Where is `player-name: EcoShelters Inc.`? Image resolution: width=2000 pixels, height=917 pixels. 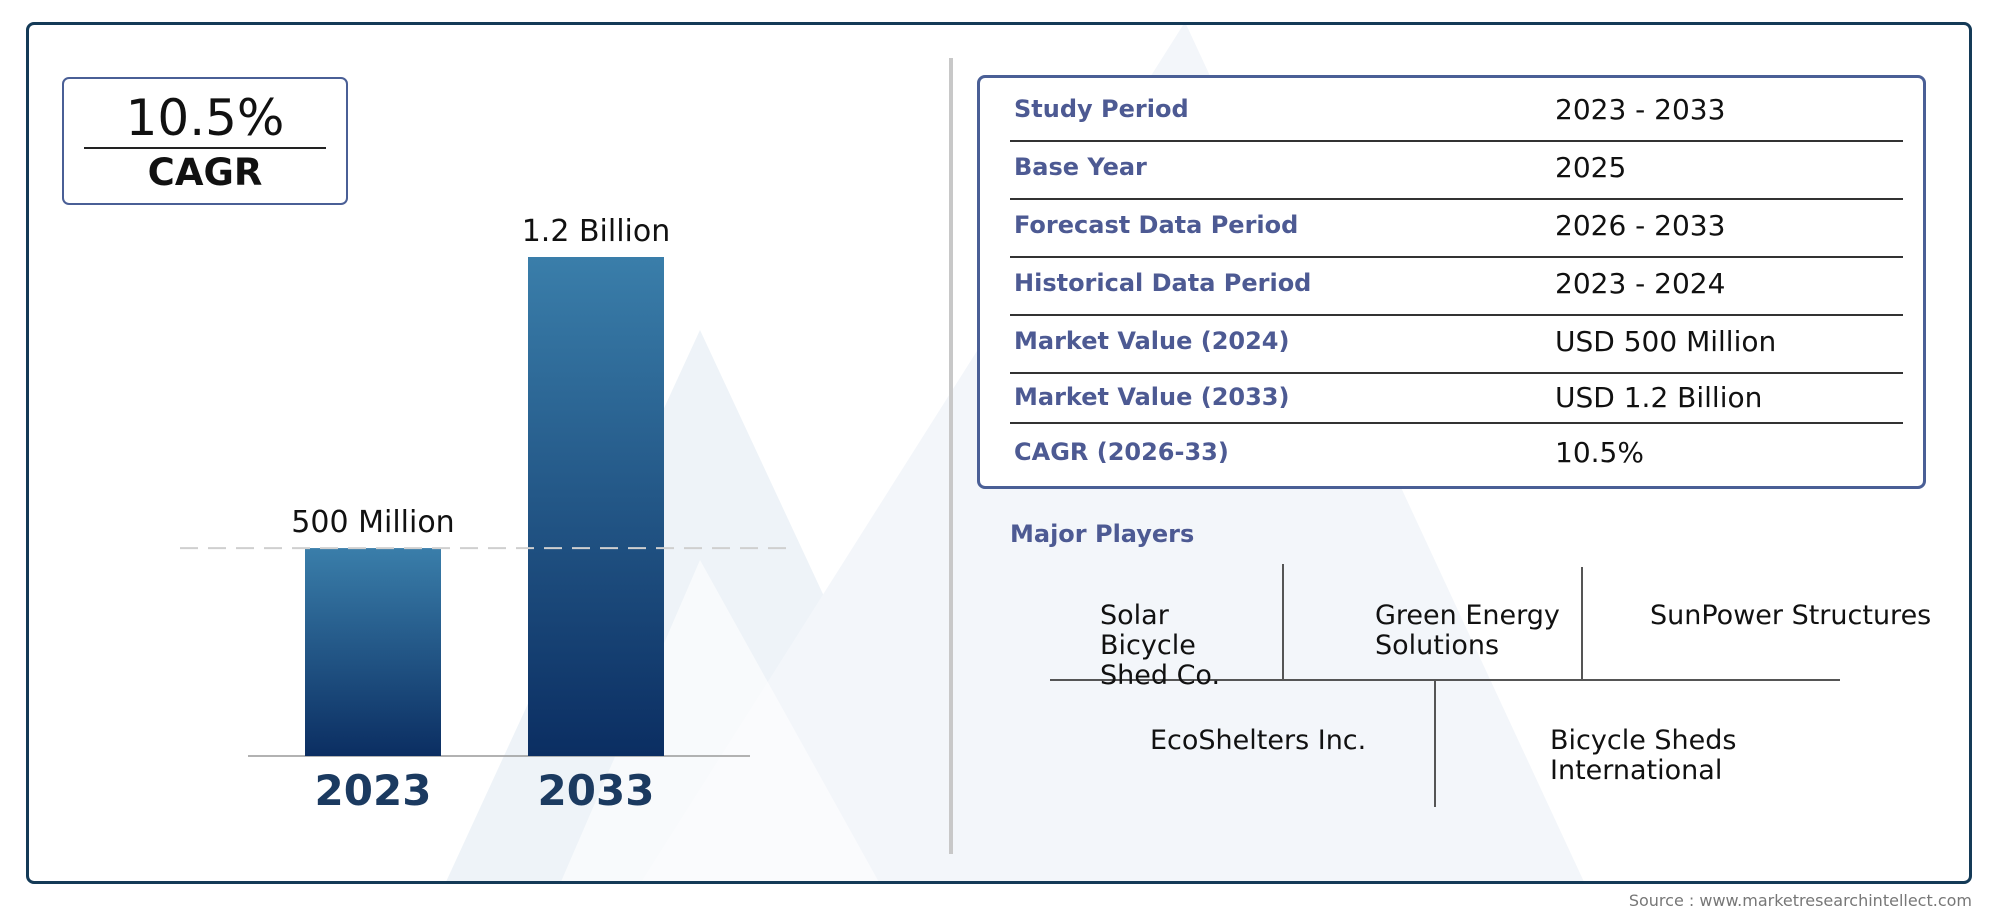
player-name: EcoShelters Inc. is located at coordinates (1258, 740).